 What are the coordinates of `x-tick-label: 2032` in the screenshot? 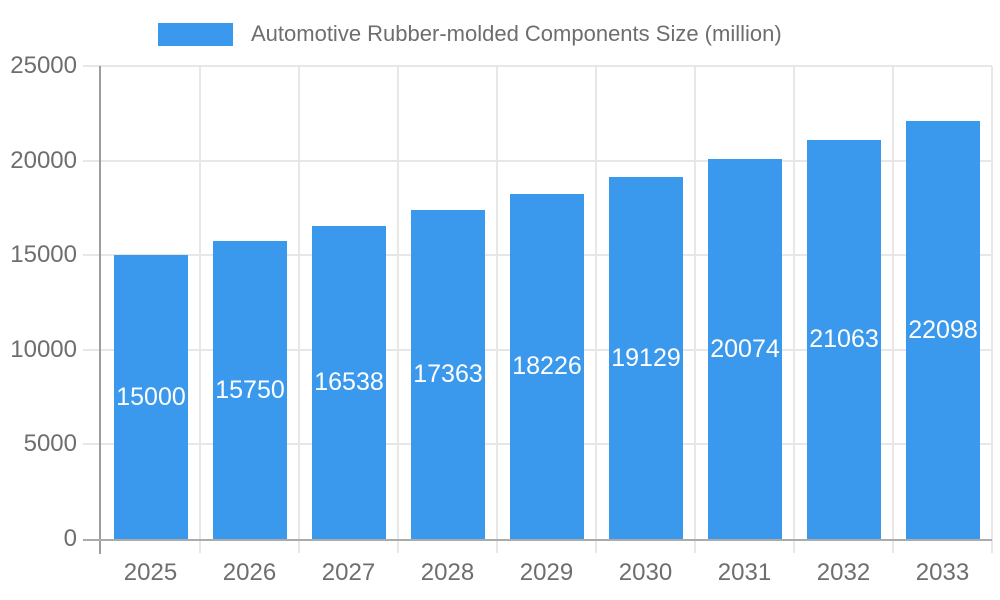 It's located at (843, 572).